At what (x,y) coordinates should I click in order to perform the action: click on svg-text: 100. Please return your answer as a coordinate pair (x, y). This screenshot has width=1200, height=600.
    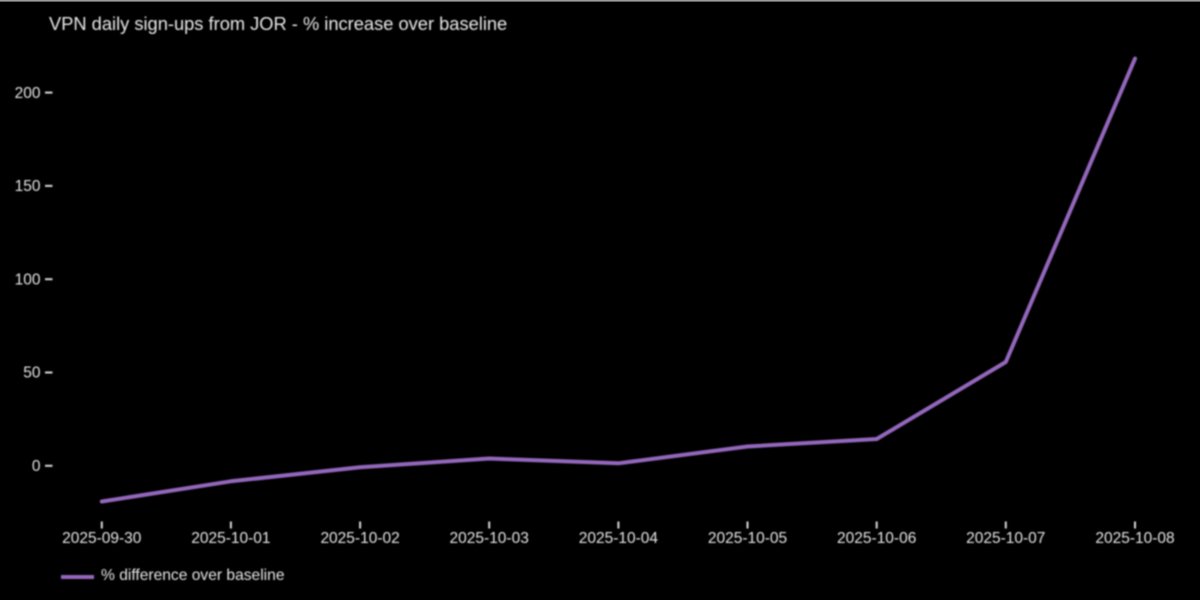
    Looking at the image, I should click on (28, 279).